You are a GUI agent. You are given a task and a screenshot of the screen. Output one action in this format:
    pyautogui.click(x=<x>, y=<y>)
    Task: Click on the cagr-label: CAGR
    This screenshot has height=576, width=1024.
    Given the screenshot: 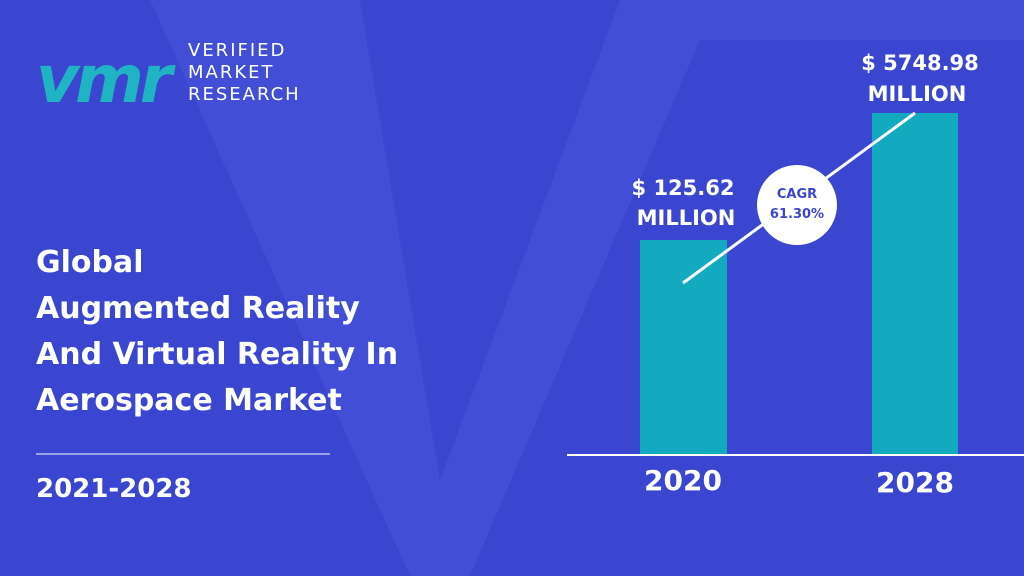 What is the action you would take?
    pyautogui.click(x=797, y=194)
    